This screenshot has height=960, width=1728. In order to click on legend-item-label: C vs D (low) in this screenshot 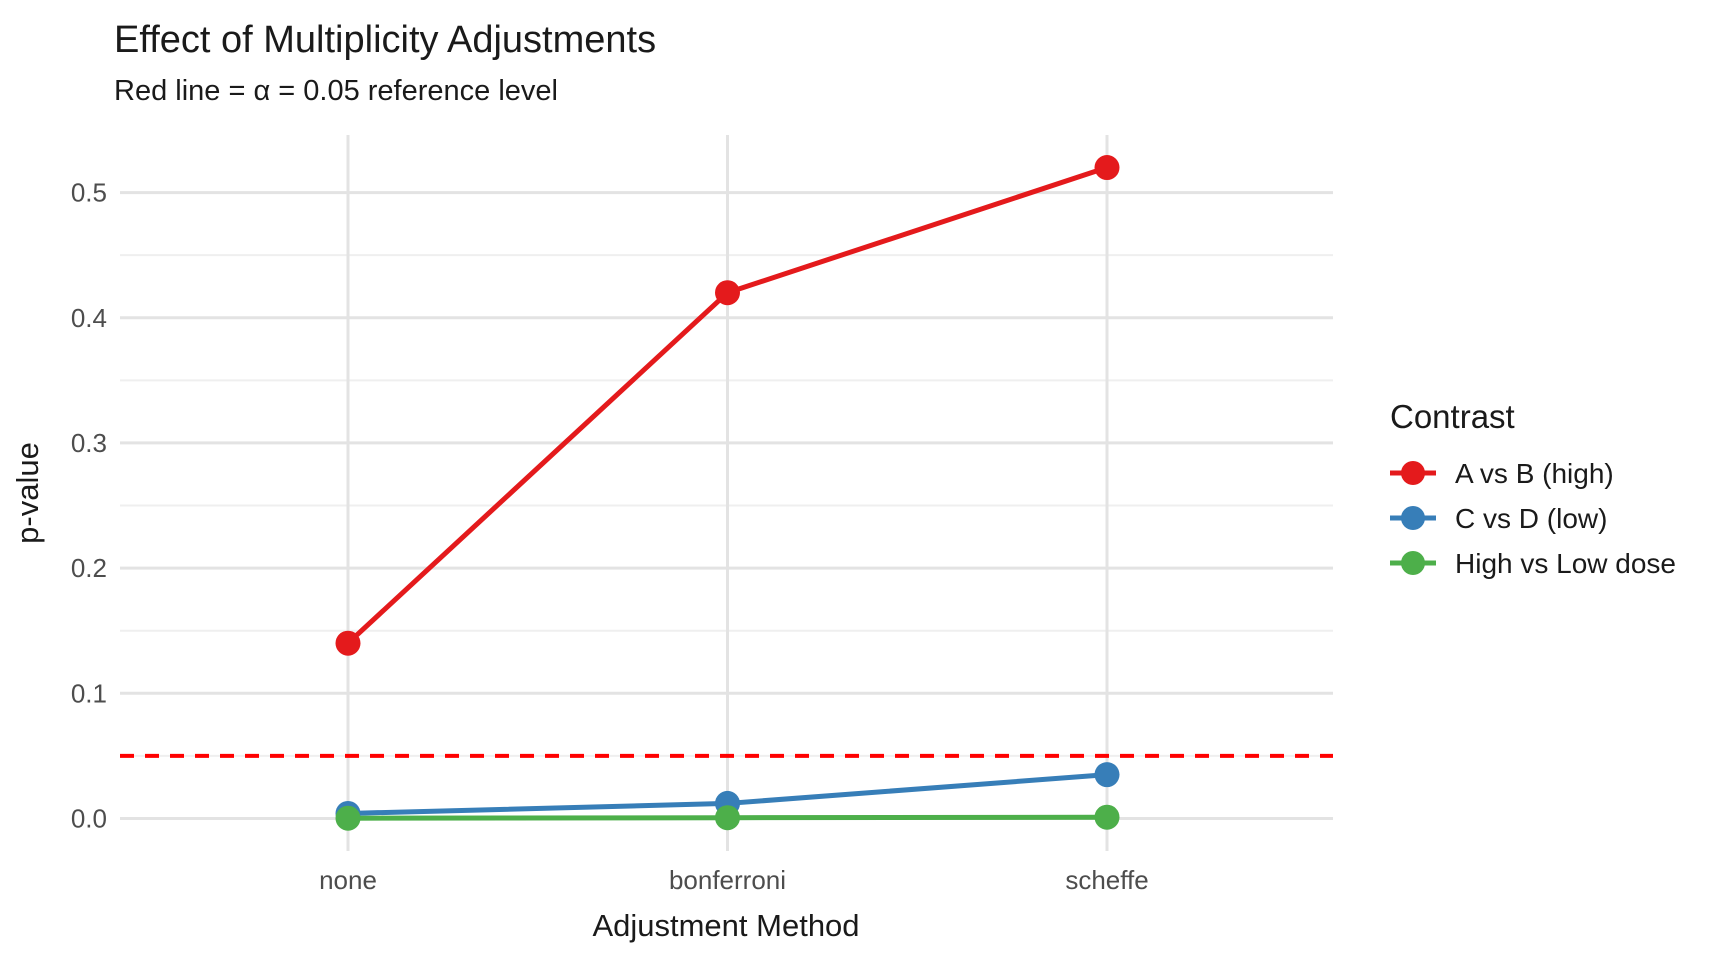, I will do `click(1531, 518)`.